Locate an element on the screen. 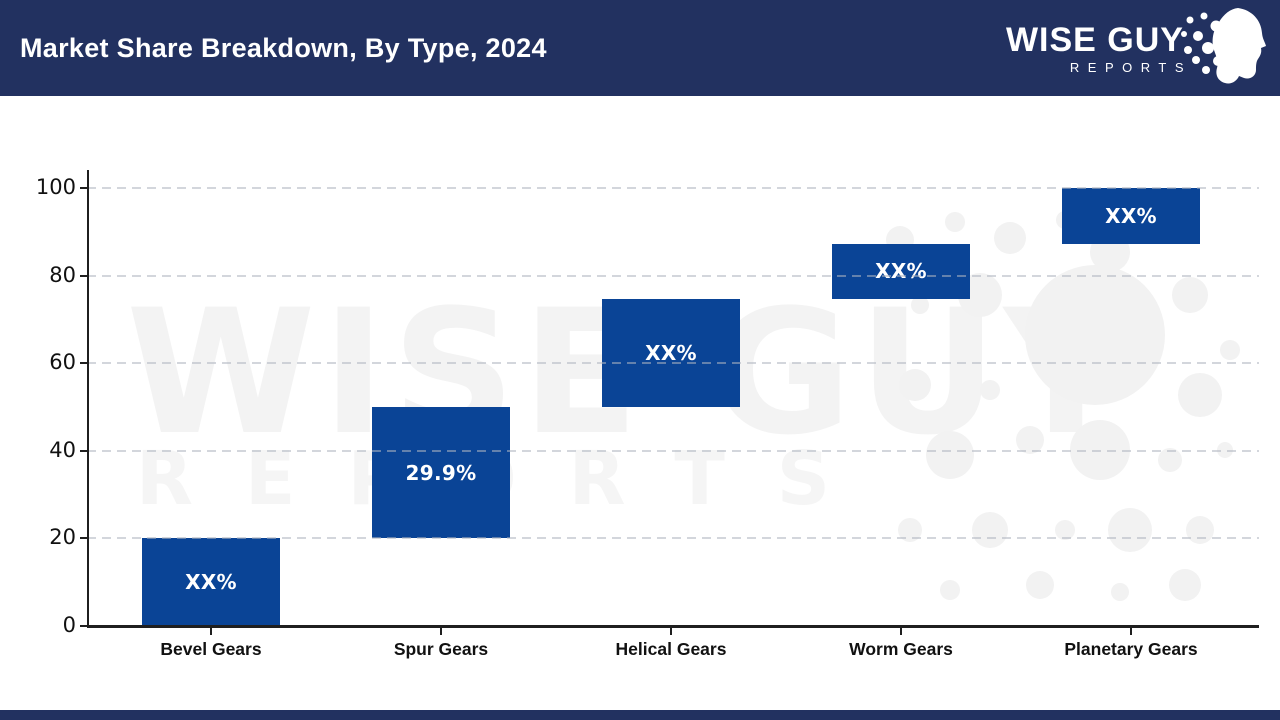  waterfall-bar: 29.9% is located at coordinates (441, 473).